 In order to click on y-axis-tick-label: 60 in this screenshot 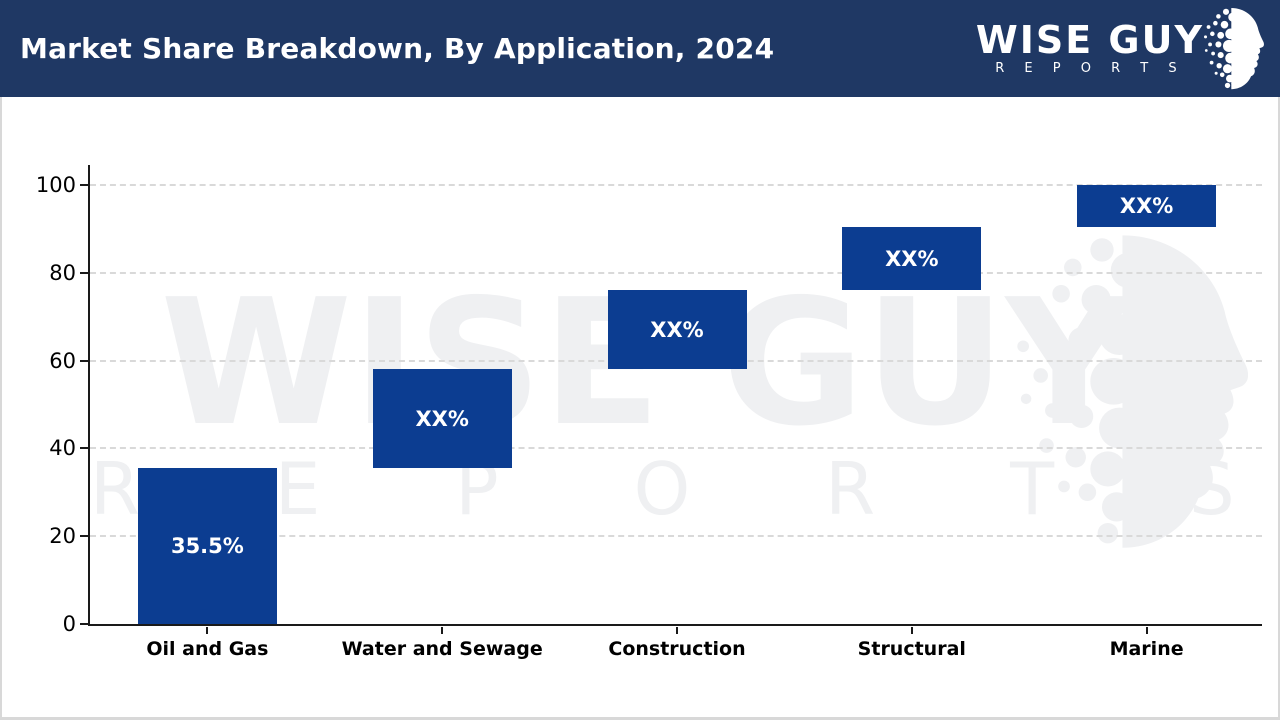, I will do `click(62, 360)`.